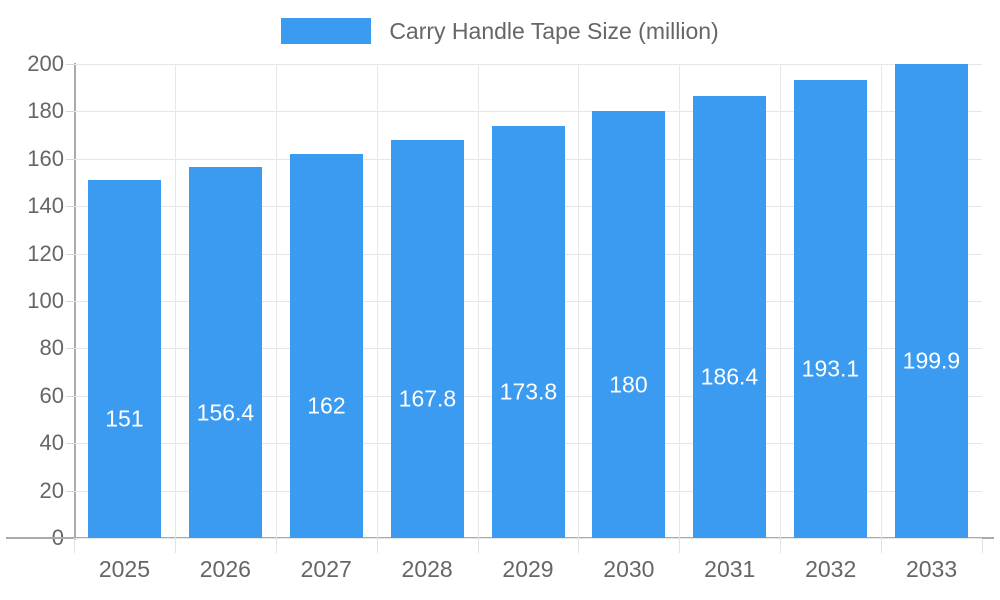 The width and height of the screenshot is (1000, 600). I want to click on legend-item-label: Carry Handle Tape Size (million), so click(554, 30).